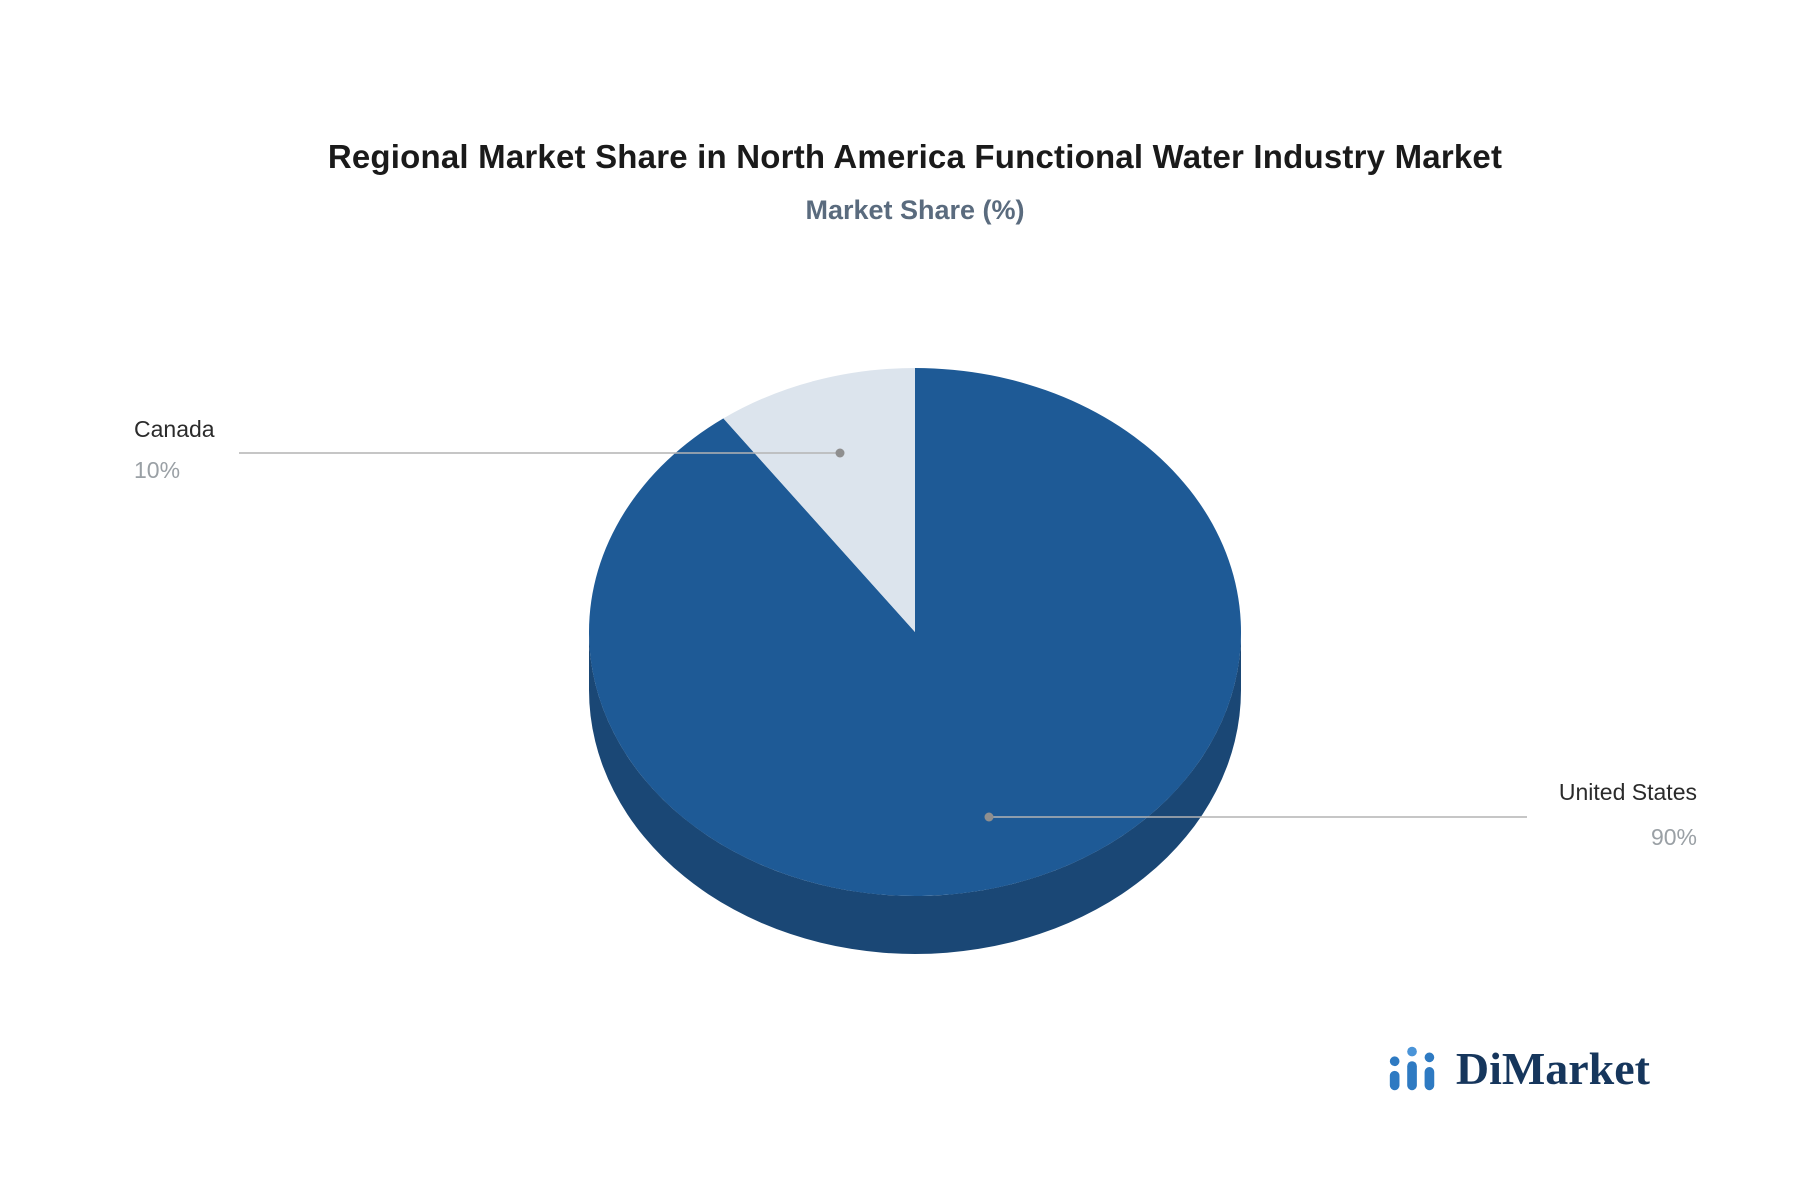 The height and width of the screenshot is (1196, 1800). What do you see at coordinates (1673, 837) in the screenshot?
I see `united-states-value: 90%` at bounding box center [1673, 837].